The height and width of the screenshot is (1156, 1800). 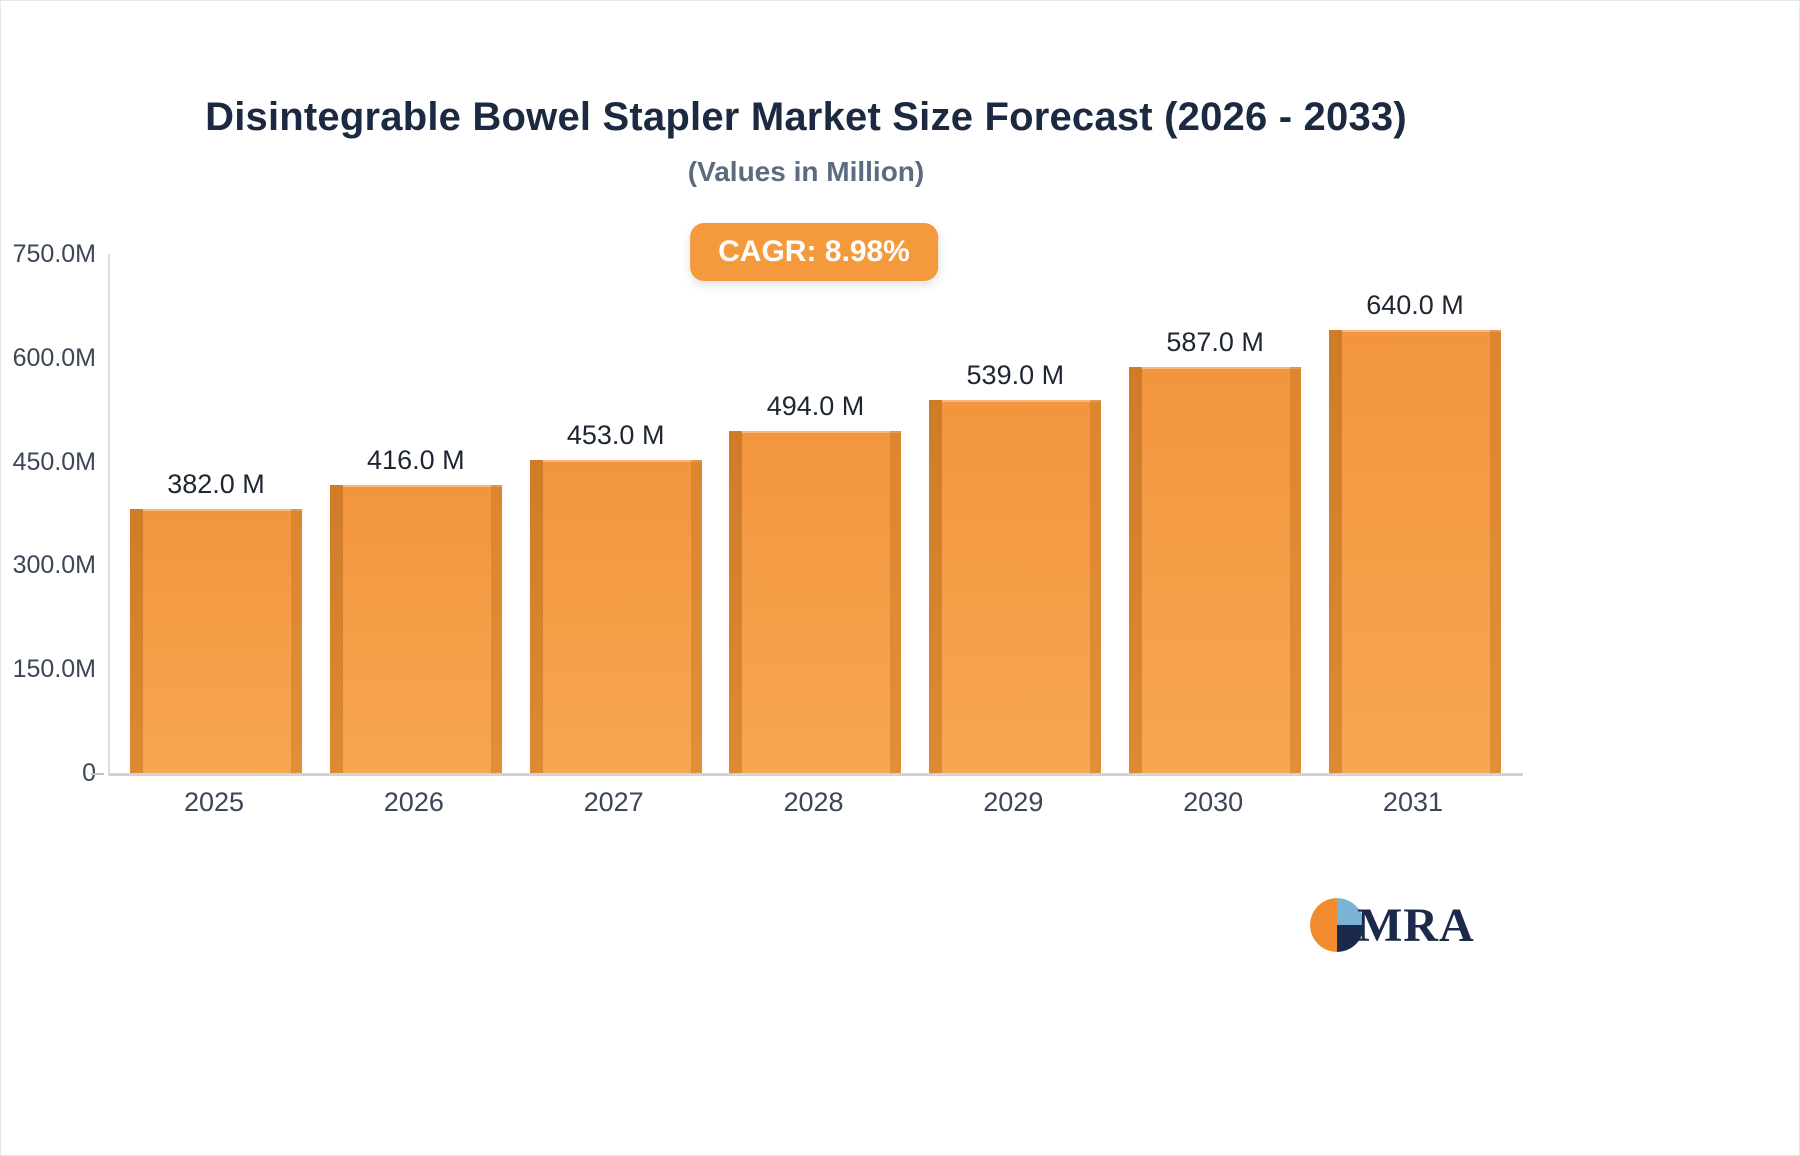 What do you see at coordinates (54, 357) in the screenshot?
I see `y-axis-tick-label: 600.0M` at bounding box center [54, 357].